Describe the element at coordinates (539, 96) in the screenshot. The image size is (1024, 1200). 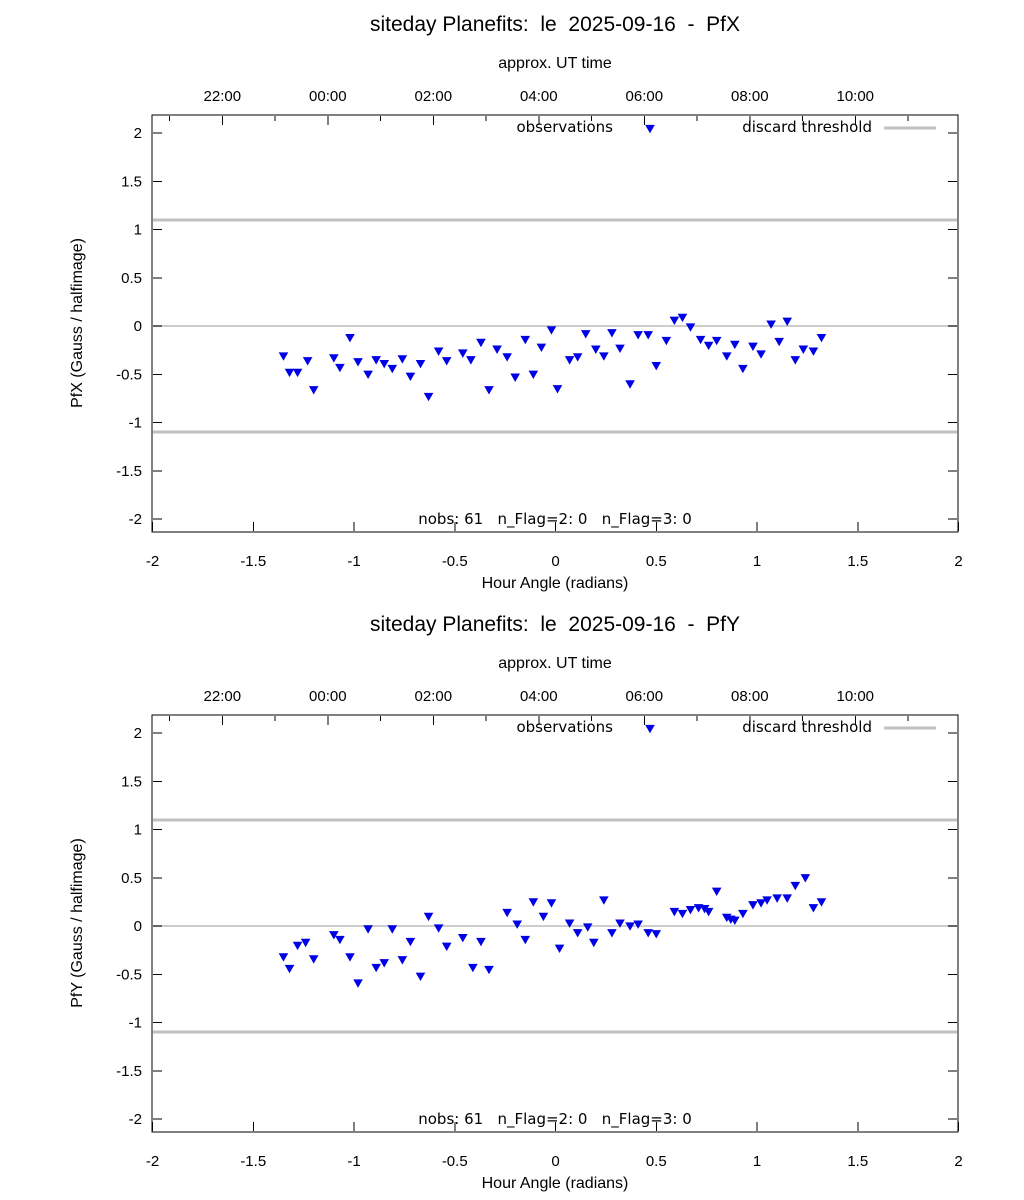
I see `ut-tick-label: 04:00` at that location.